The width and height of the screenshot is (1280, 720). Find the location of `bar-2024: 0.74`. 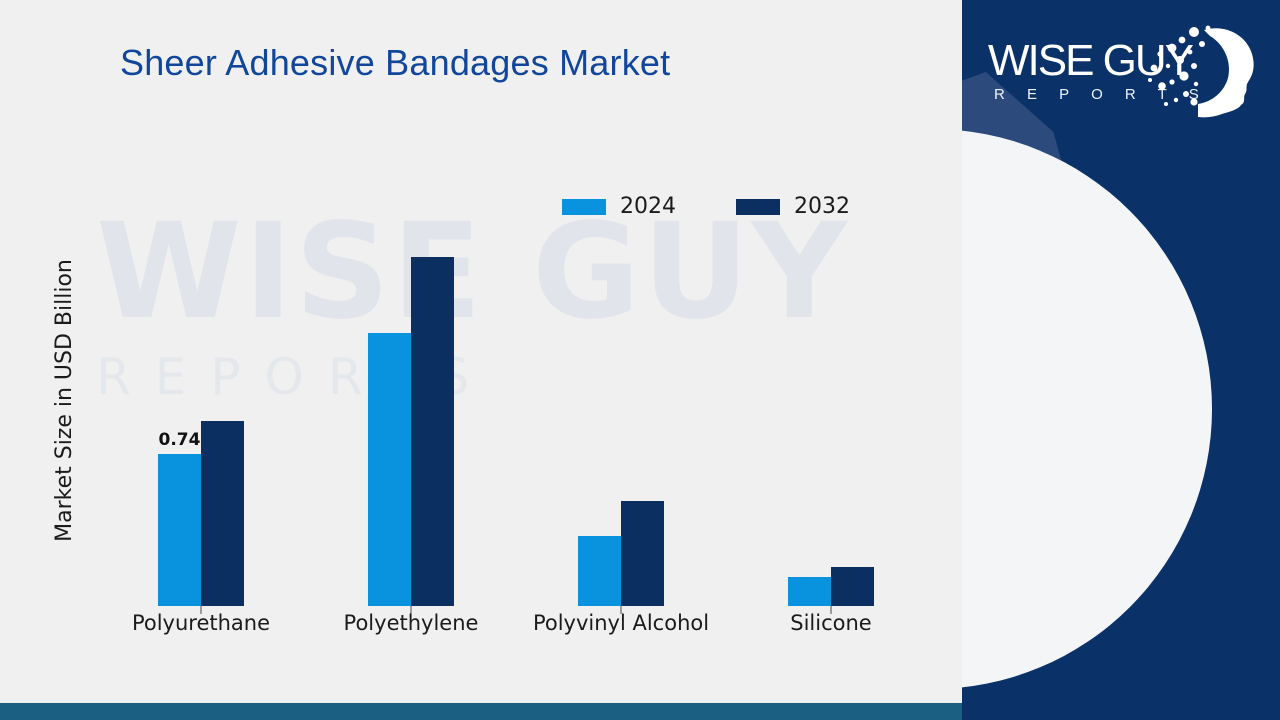

bar-2024: 0.74 is located at coordinates (179, 518).